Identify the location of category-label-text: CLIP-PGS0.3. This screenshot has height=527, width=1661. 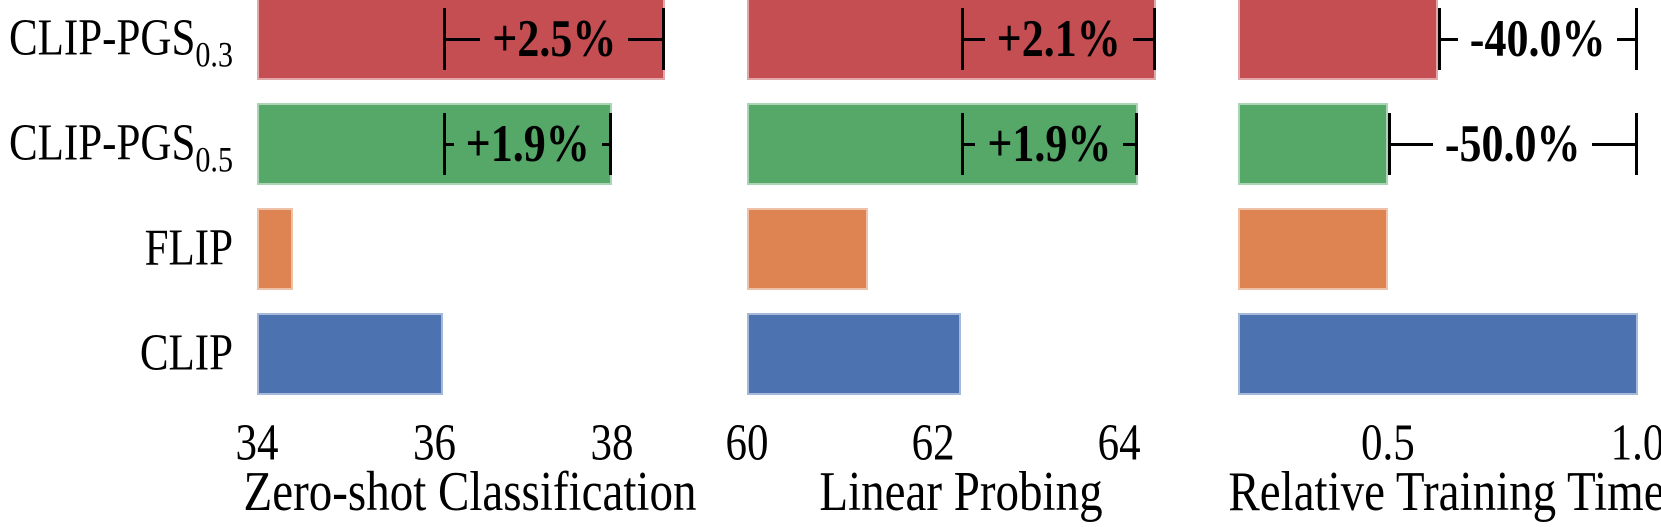
(121, 40).